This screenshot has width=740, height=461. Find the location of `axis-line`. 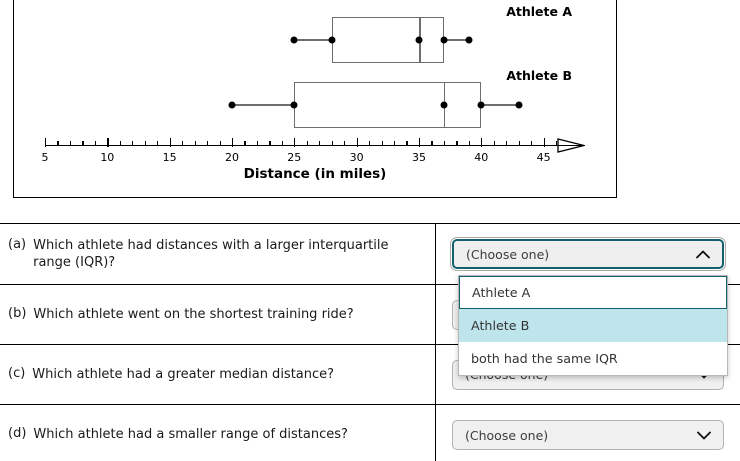

axis-line is located at coordinates (315, 146).